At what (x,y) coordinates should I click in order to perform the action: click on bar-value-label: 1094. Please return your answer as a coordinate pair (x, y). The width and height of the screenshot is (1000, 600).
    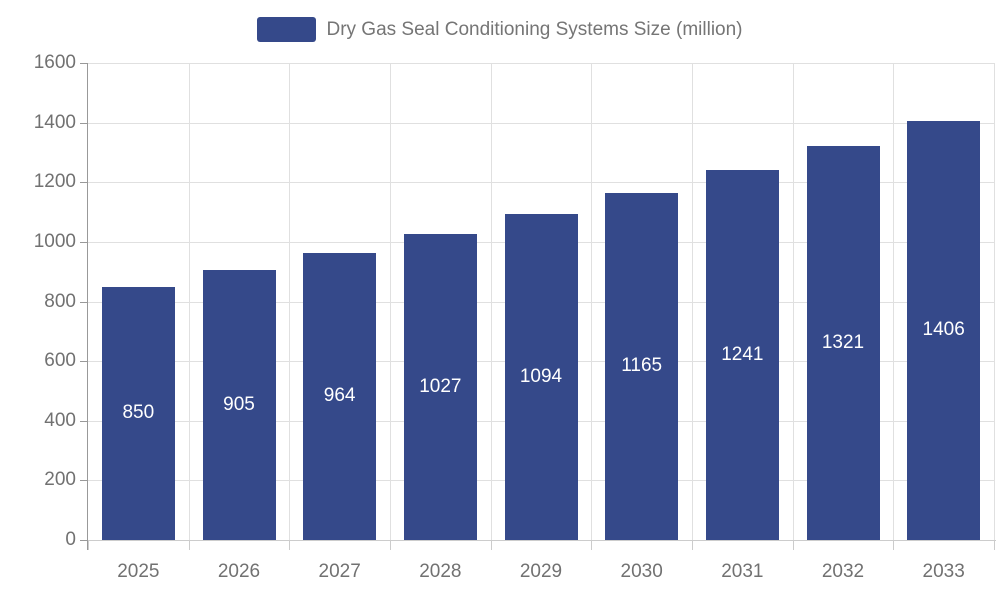
    Looking at the image, I should click on (541, 376).